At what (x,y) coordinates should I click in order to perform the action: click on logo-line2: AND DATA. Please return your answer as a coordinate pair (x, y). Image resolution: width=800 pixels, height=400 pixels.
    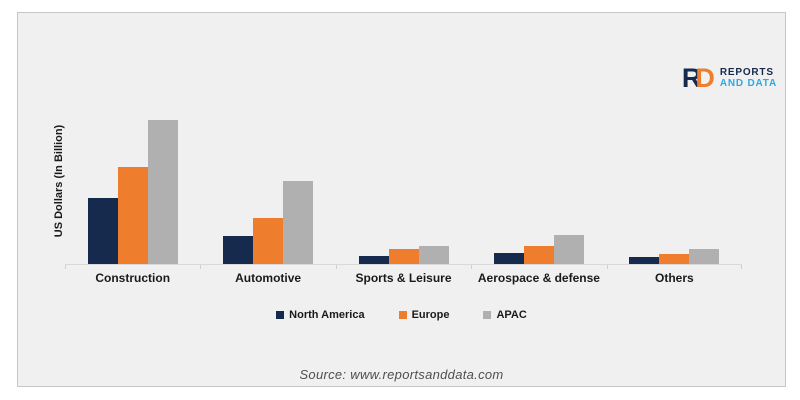
    Looking at the image, I should click on (748, 83).